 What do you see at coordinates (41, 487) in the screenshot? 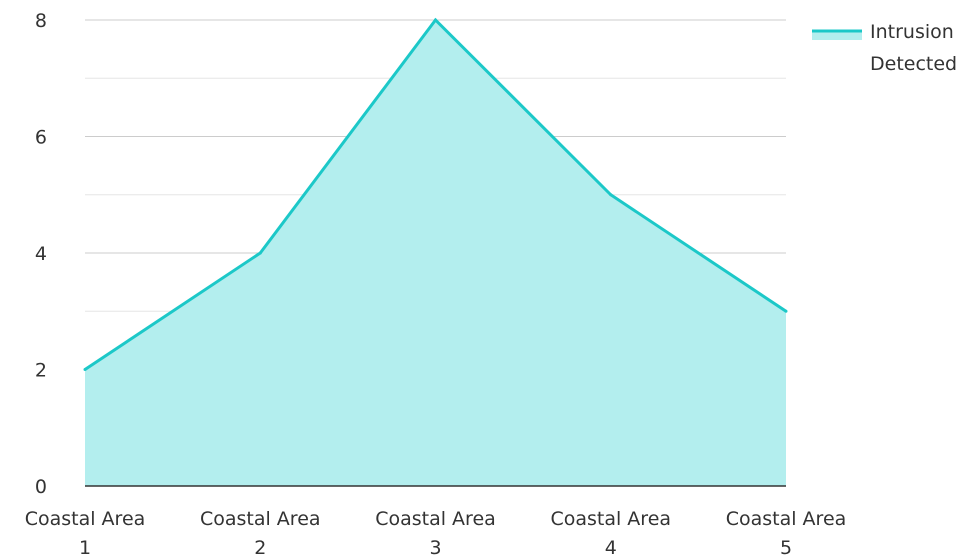
I see `y-tick-label: 0` at bounding box center [41, 487].